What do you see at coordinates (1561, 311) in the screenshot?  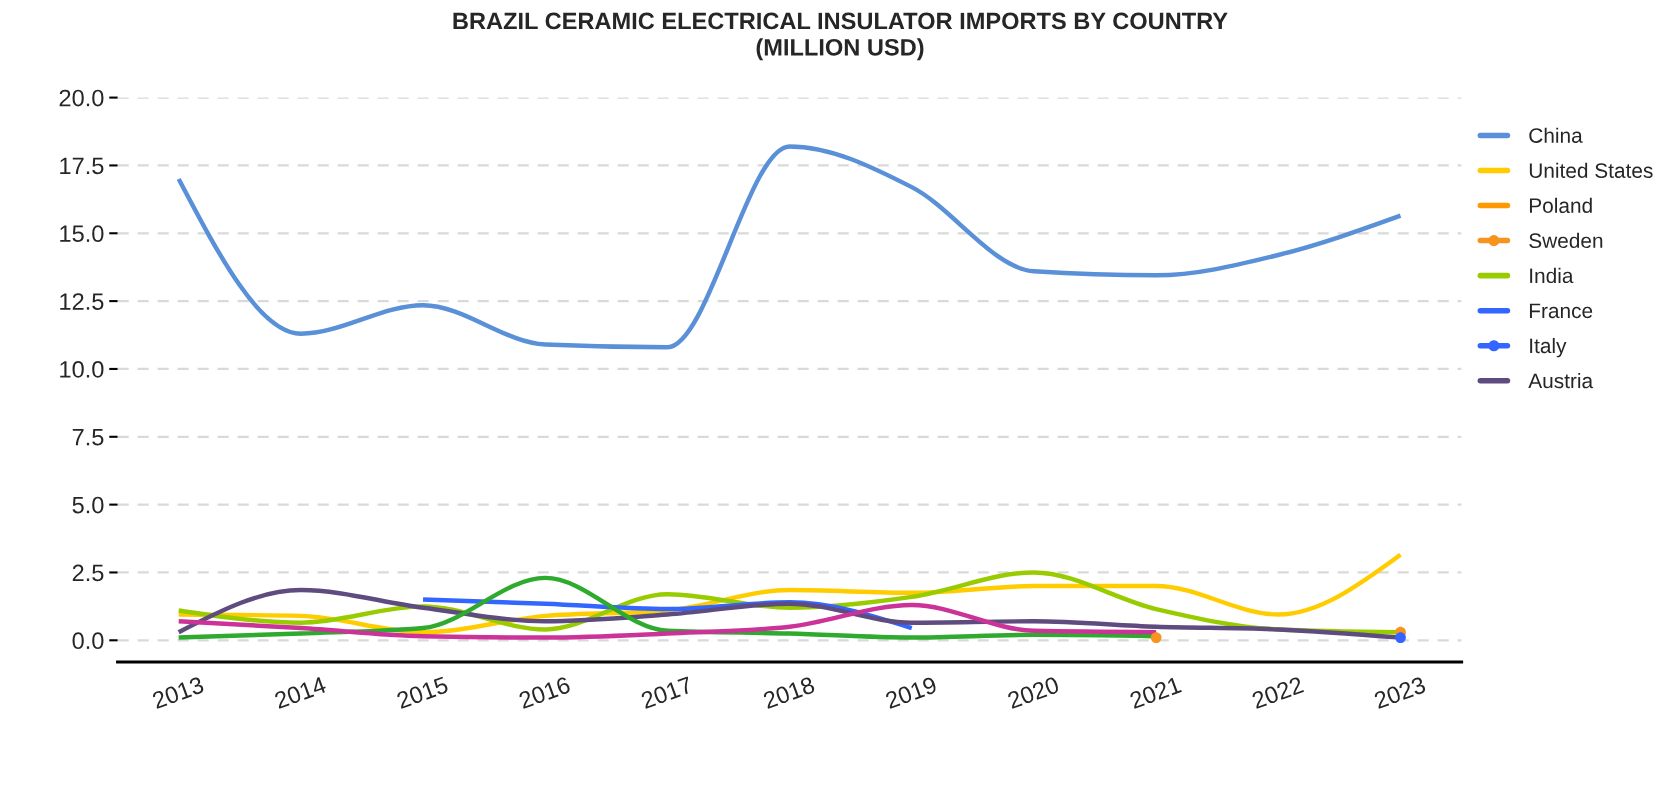 I see `legend-label: France` at bounding box center [1561, 311].